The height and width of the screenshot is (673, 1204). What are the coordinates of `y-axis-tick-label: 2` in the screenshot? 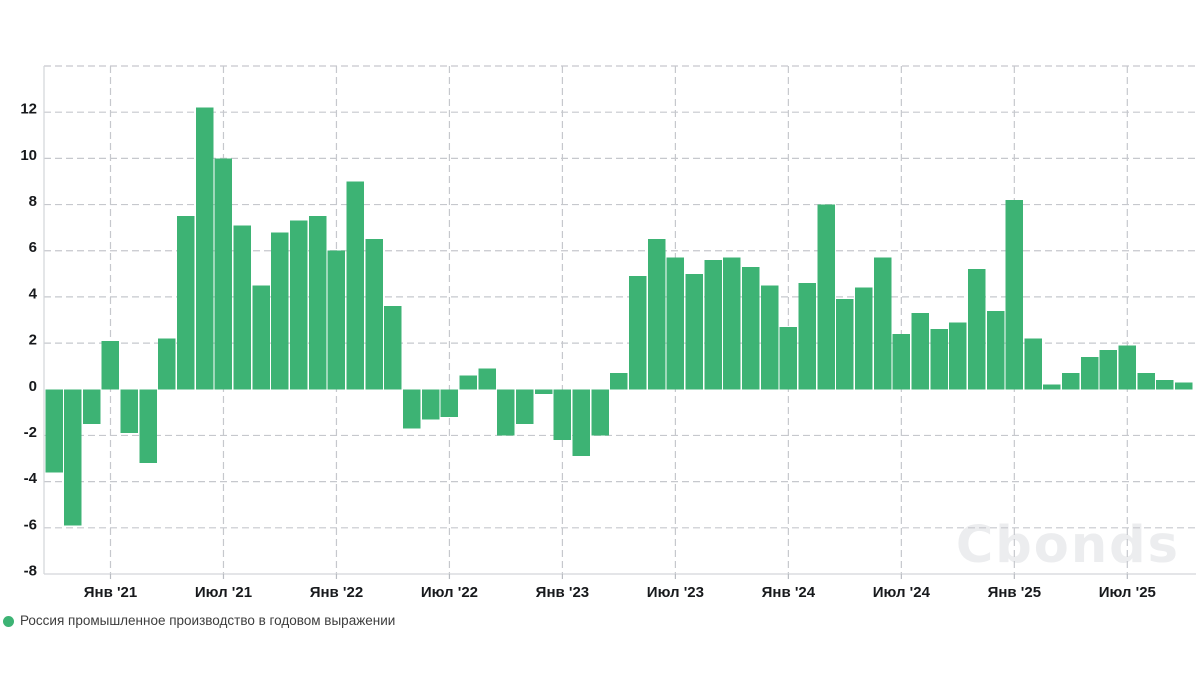 It's located at (33, 340).